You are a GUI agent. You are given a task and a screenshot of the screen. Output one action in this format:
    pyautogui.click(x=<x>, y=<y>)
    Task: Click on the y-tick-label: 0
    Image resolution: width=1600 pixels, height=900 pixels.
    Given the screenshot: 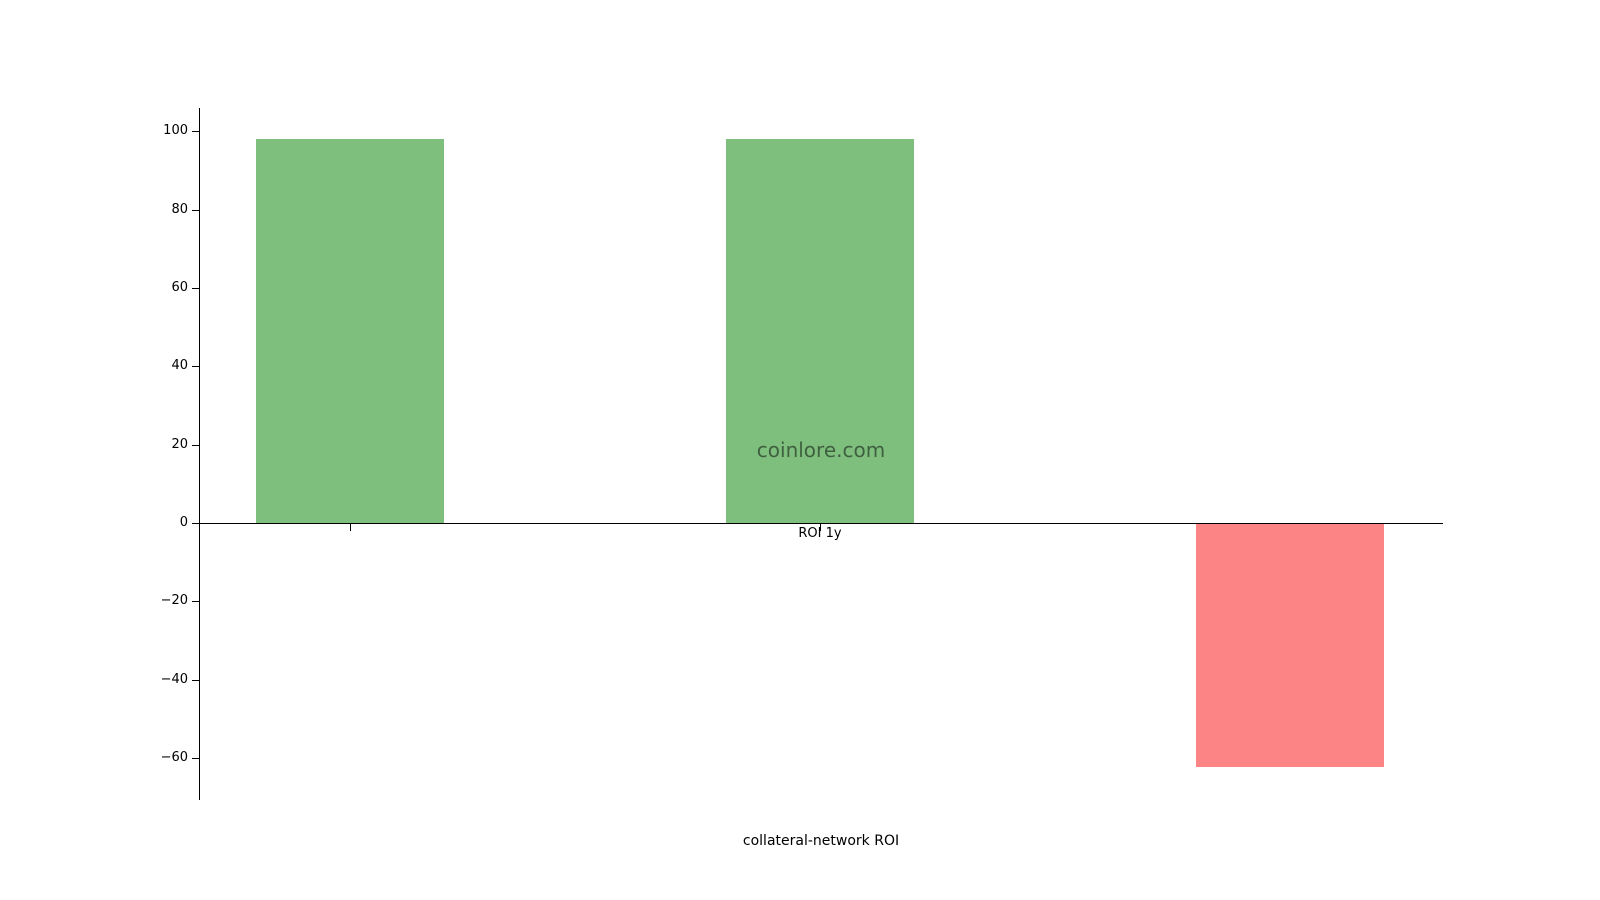 What is the action you would take?
    pyautogui.click(x=183, y=522)
    